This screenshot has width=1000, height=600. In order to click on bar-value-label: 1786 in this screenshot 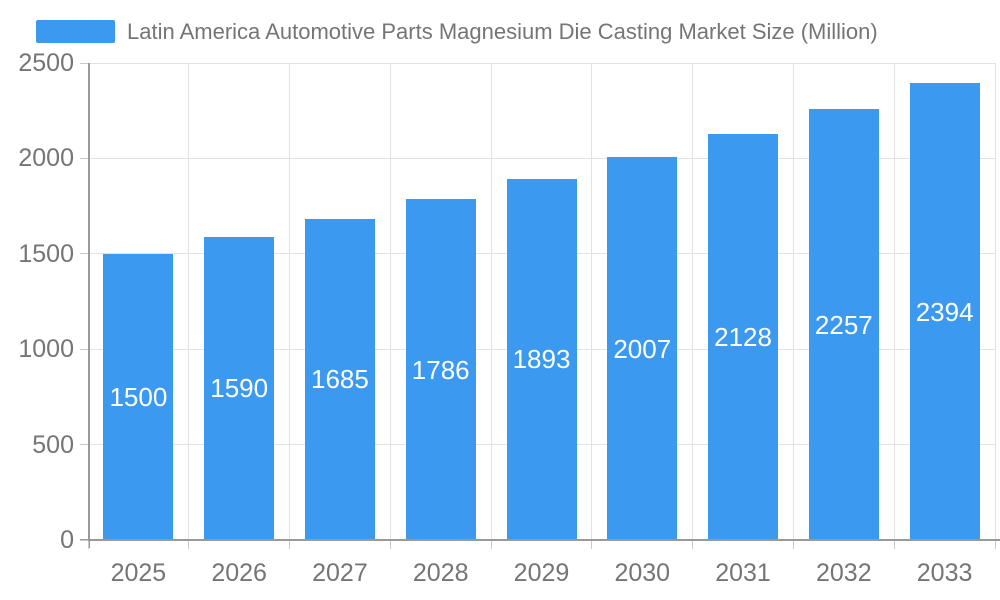, I will do `click(440, 369)`.